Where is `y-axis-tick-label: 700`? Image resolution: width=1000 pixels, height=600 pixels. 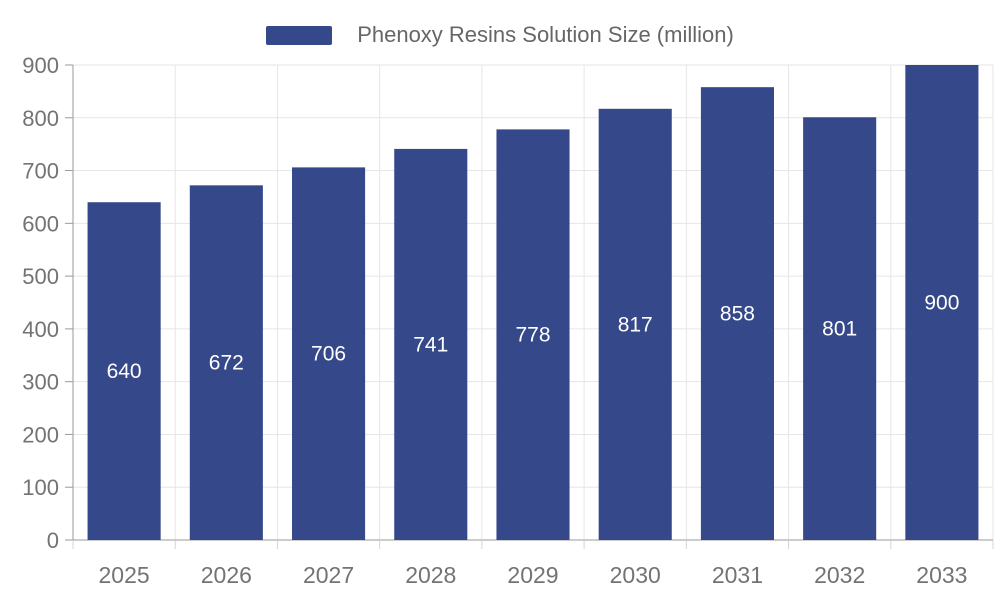 y-axis-tick-label: 700 is located at coordinates (40, 171).